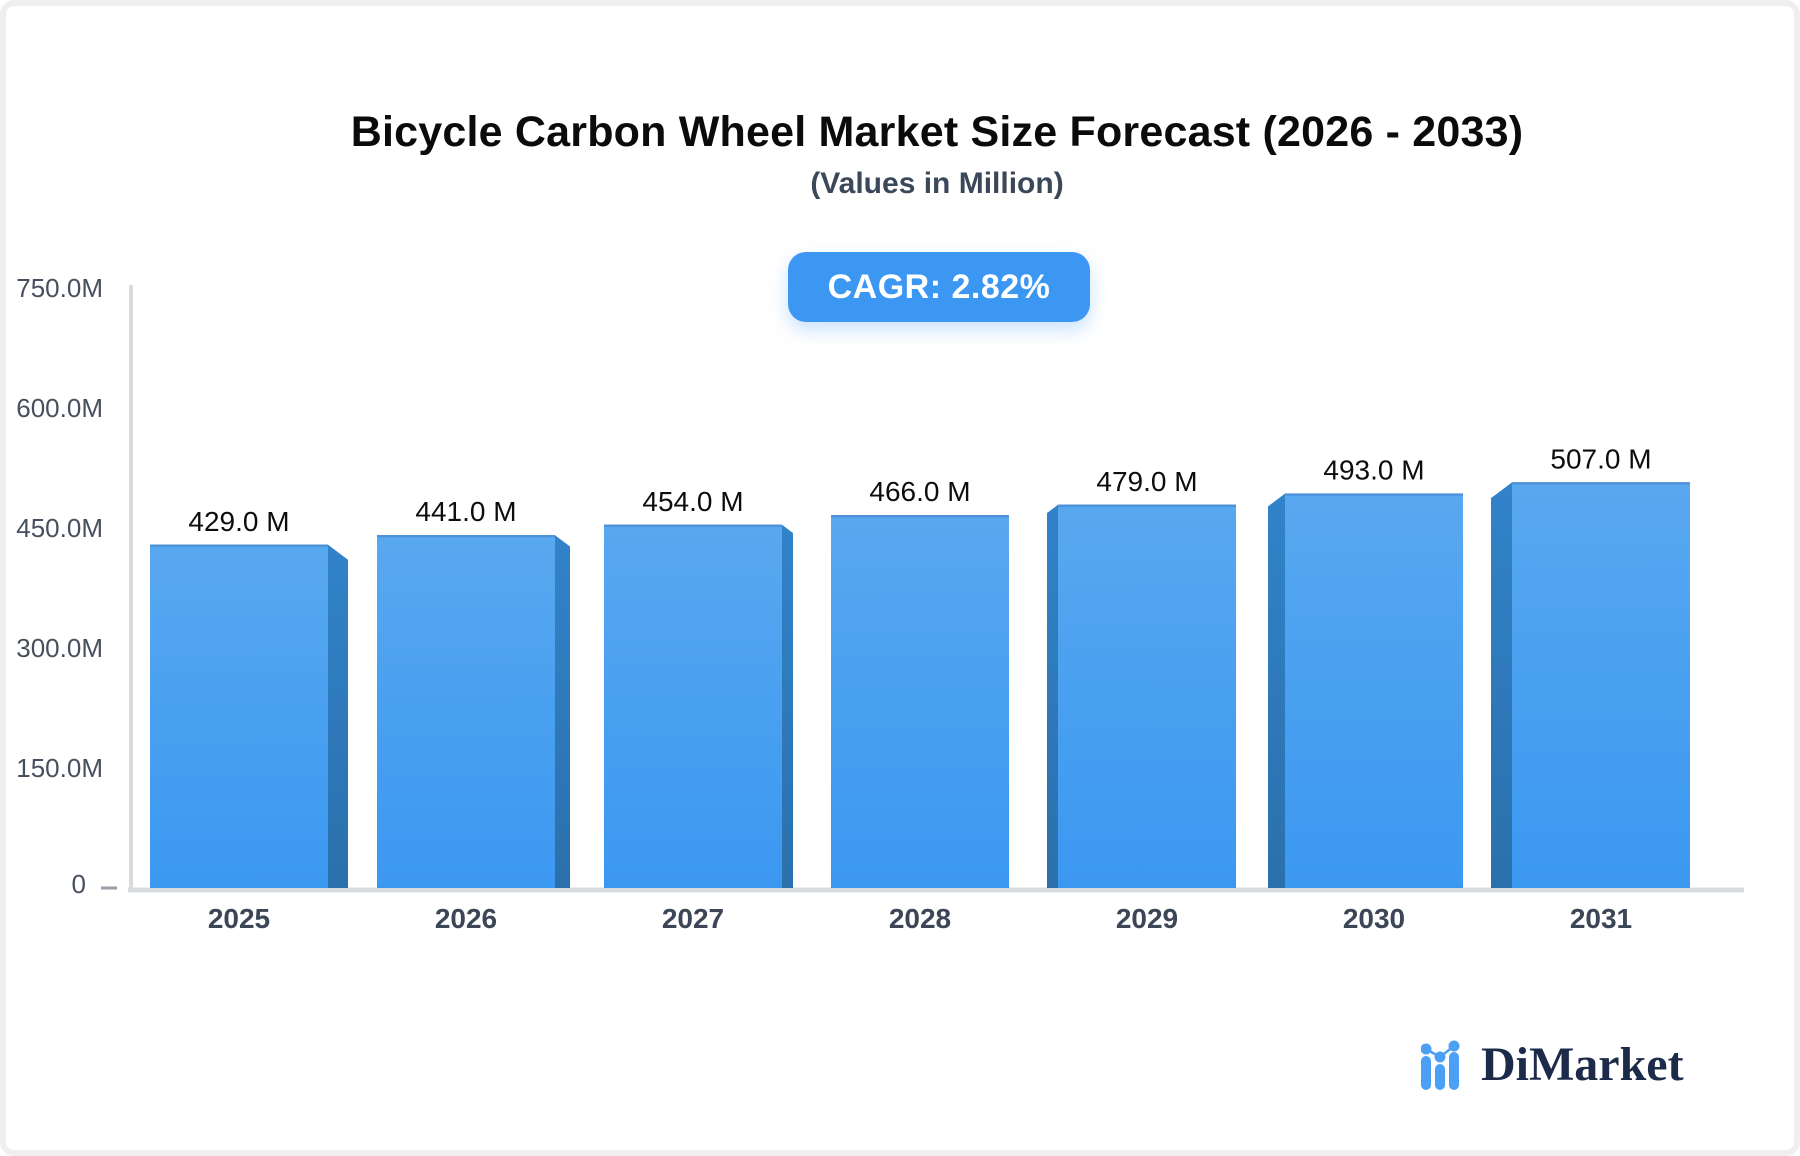  Describe the element at coordinates (693, 918) in the screenshot. I see `x-axis-label: 2027` at that location.